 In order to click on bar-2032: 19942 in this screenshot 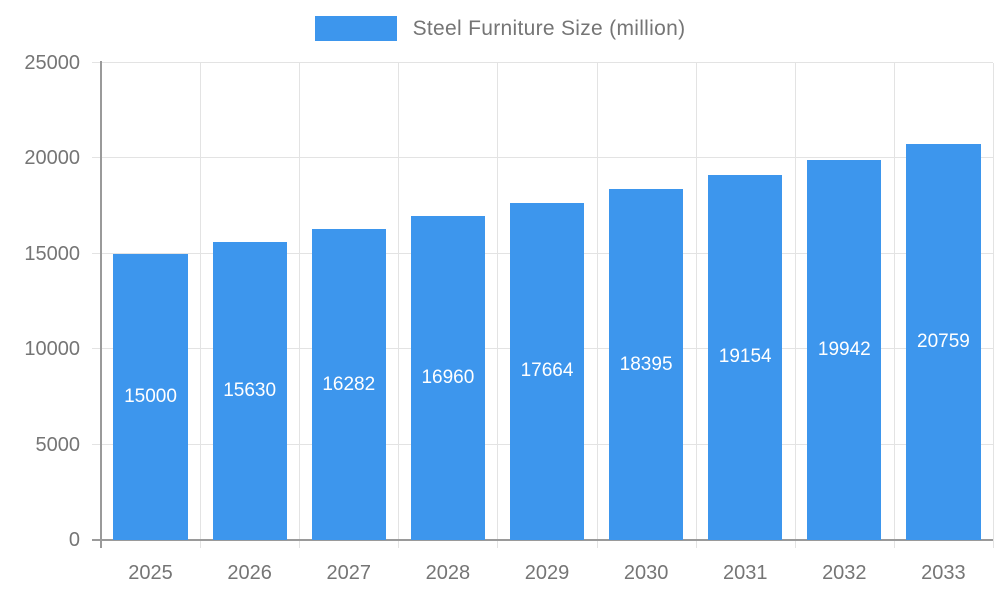, I will do `click(844, 349)`.